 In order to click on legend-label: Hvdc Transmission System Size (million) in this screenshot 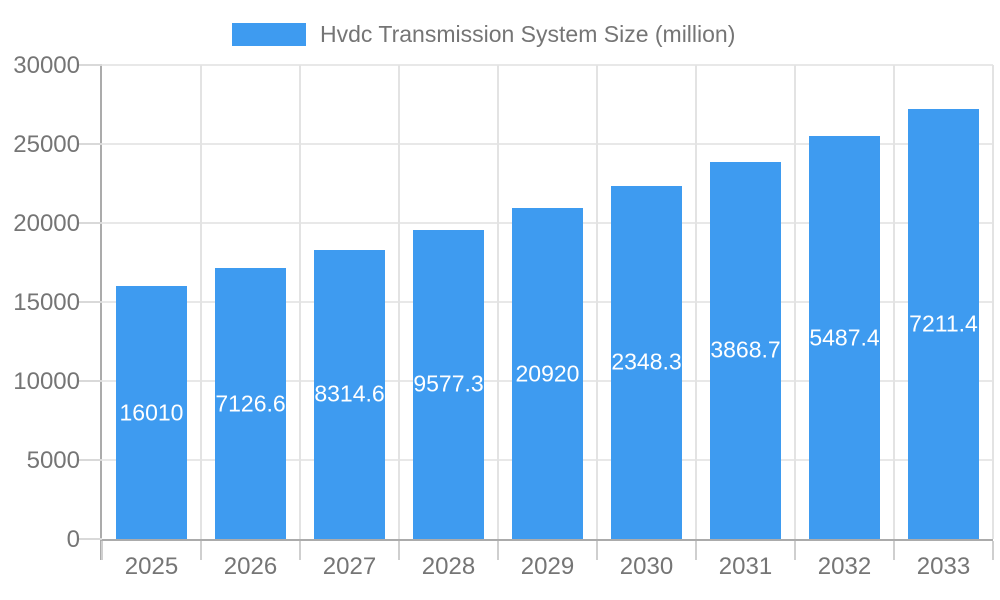, I will do `click(528, 33)`.